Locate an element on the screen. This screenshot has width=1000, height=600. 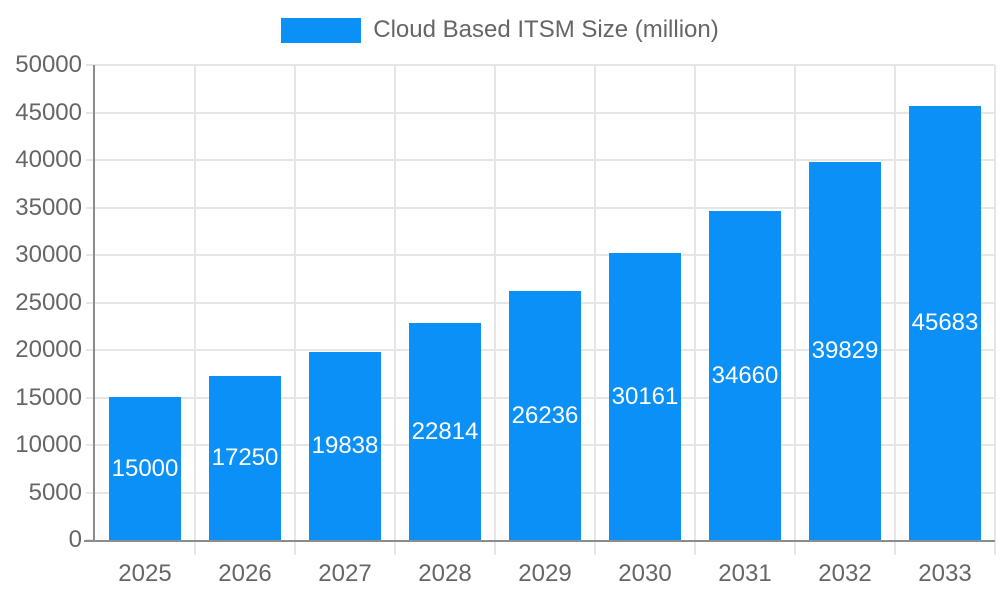
y-axis-label: 30000 is located at coordinates (48, 254).